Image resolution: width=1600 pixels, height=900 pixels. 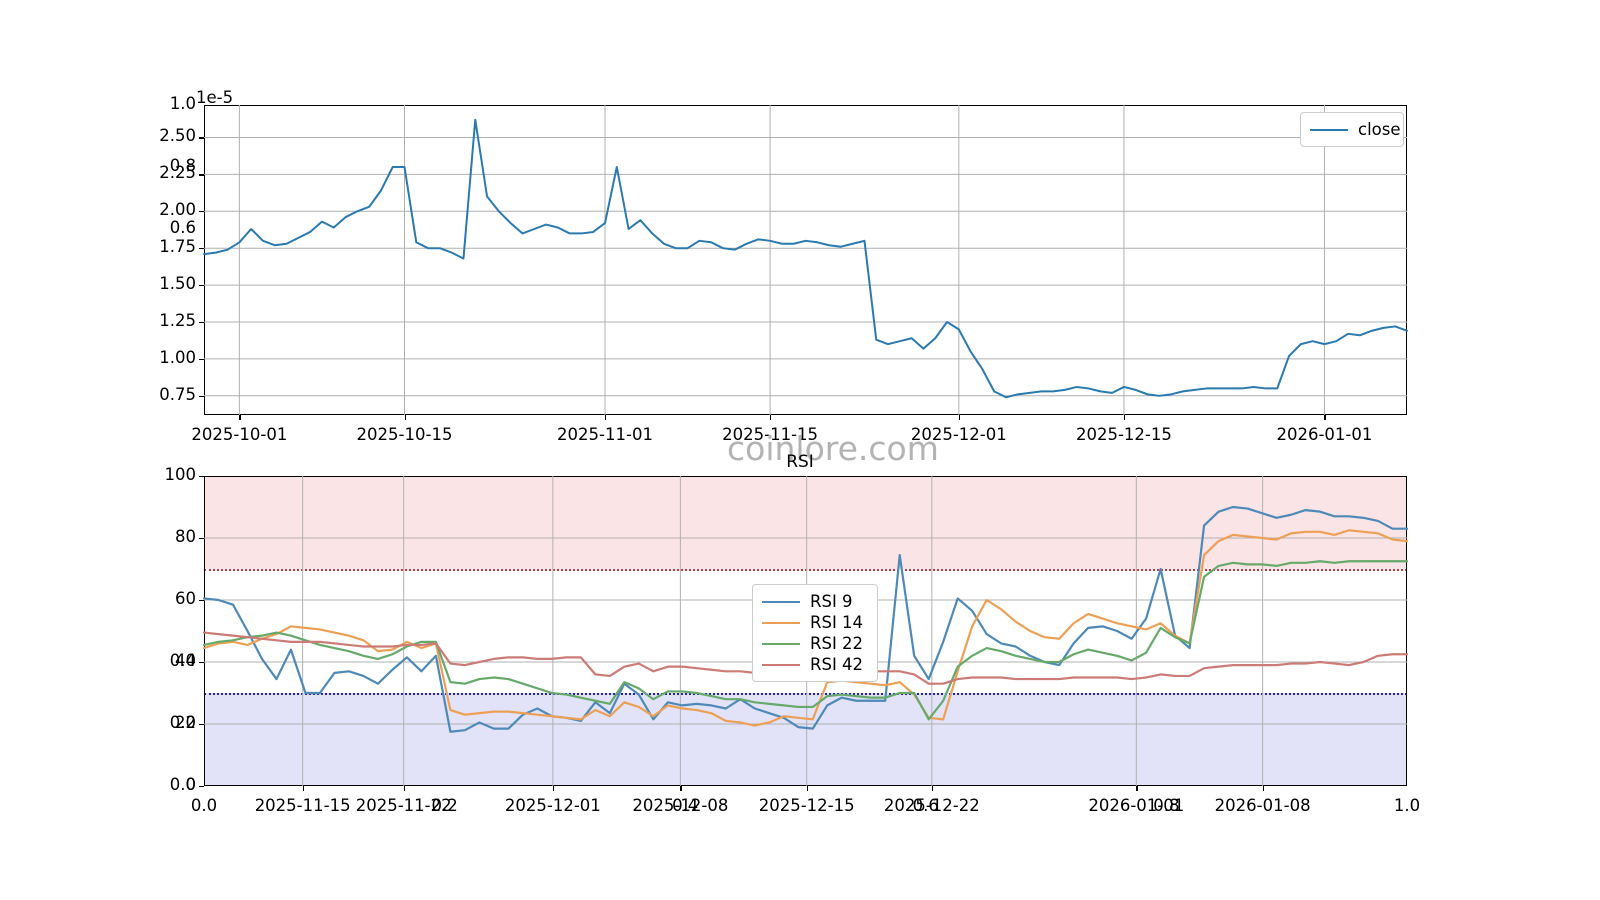 What do you see at coordinates (182, 165) in the screenshot?
I see `price-overlay-y-tick-label: 0.8` at bounding box center [182, 165].